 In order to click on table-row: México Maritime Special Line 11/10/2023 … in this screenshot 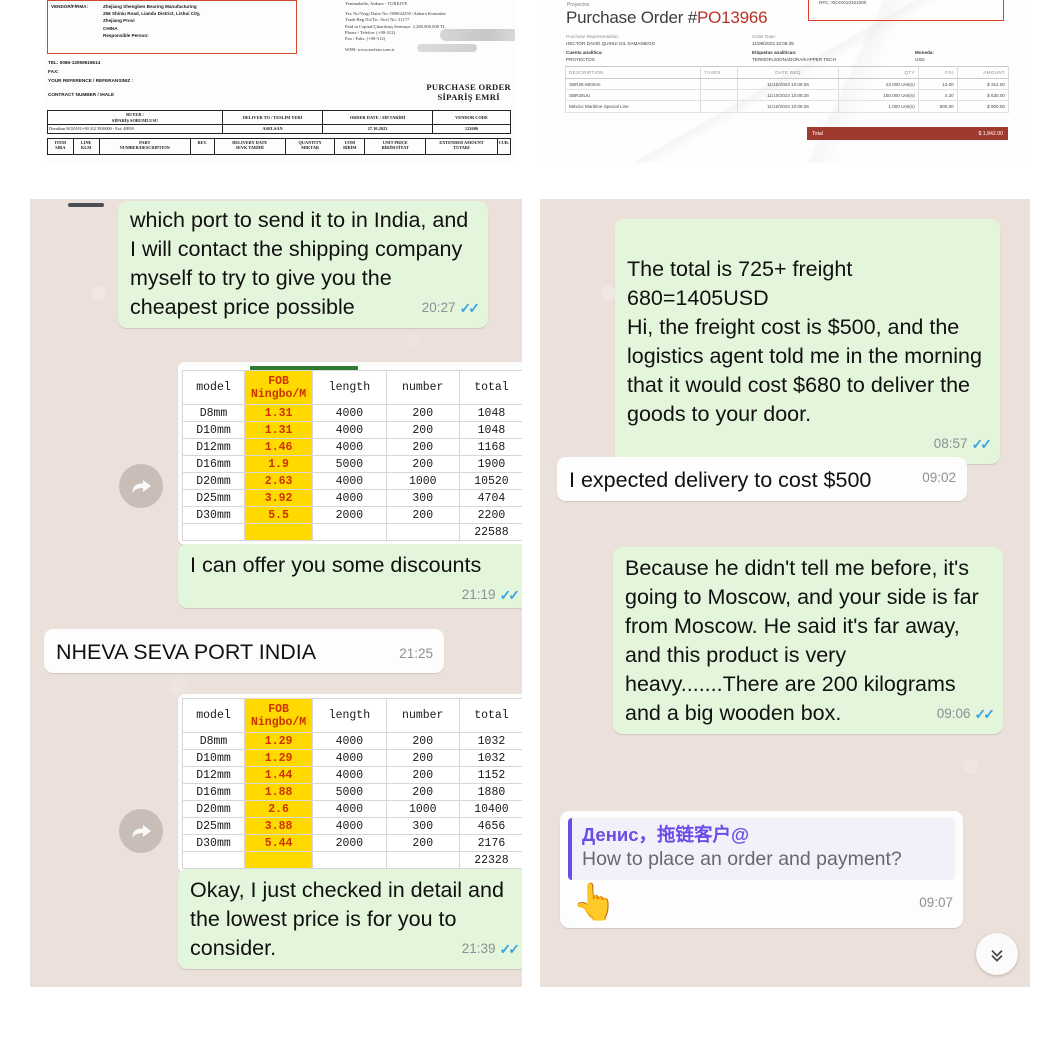, I will do `click(787, 106)`.